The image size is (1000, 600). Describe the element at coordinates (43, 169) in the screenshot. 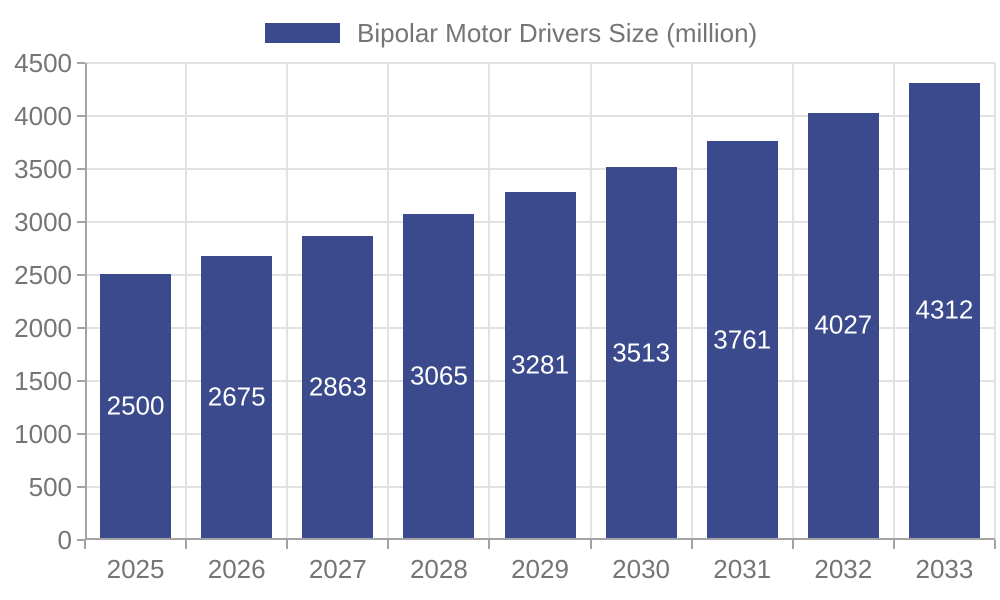

I see `y-tick-label: 3500` at that location.